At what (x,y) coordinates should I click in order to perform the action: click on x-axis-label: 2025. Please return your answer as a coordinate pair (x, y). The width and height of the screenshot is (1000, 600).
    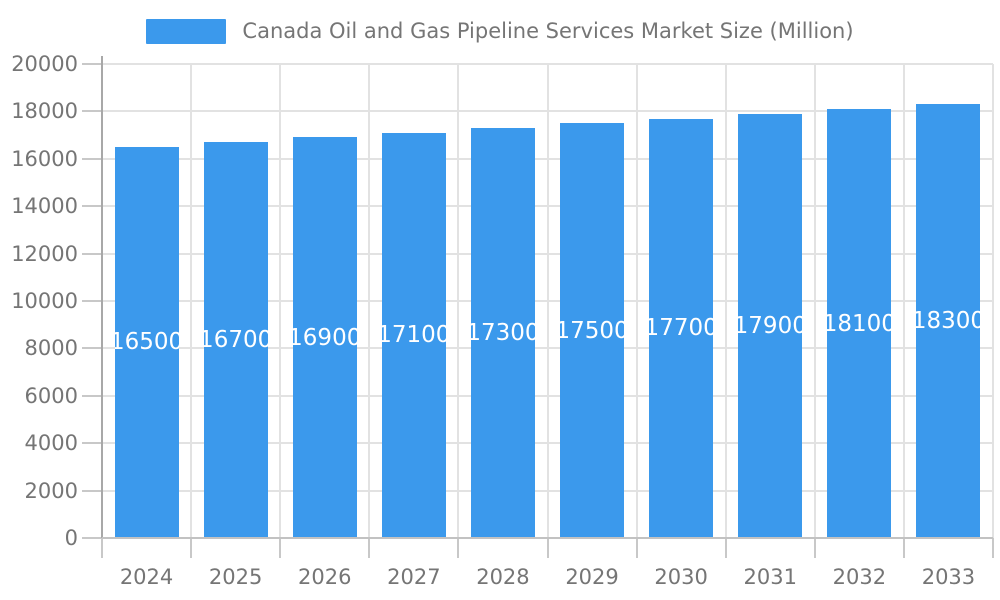
    Looking at the image, I should click on (235, 577).